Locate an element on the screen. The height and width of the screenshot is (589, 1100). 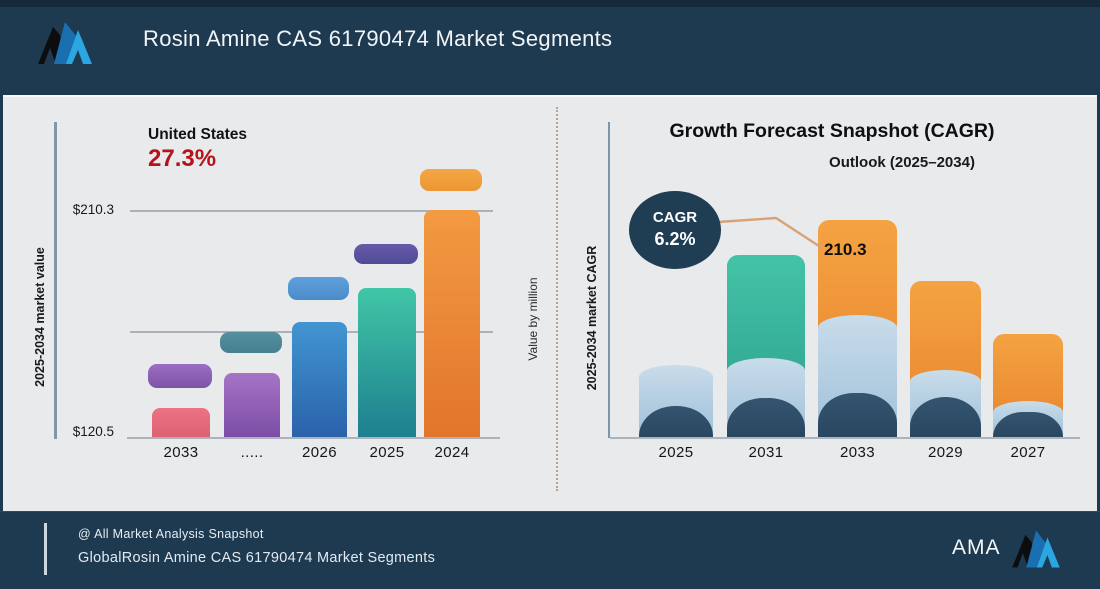
segment-navy-2033 is located at coordinates (857, 415).